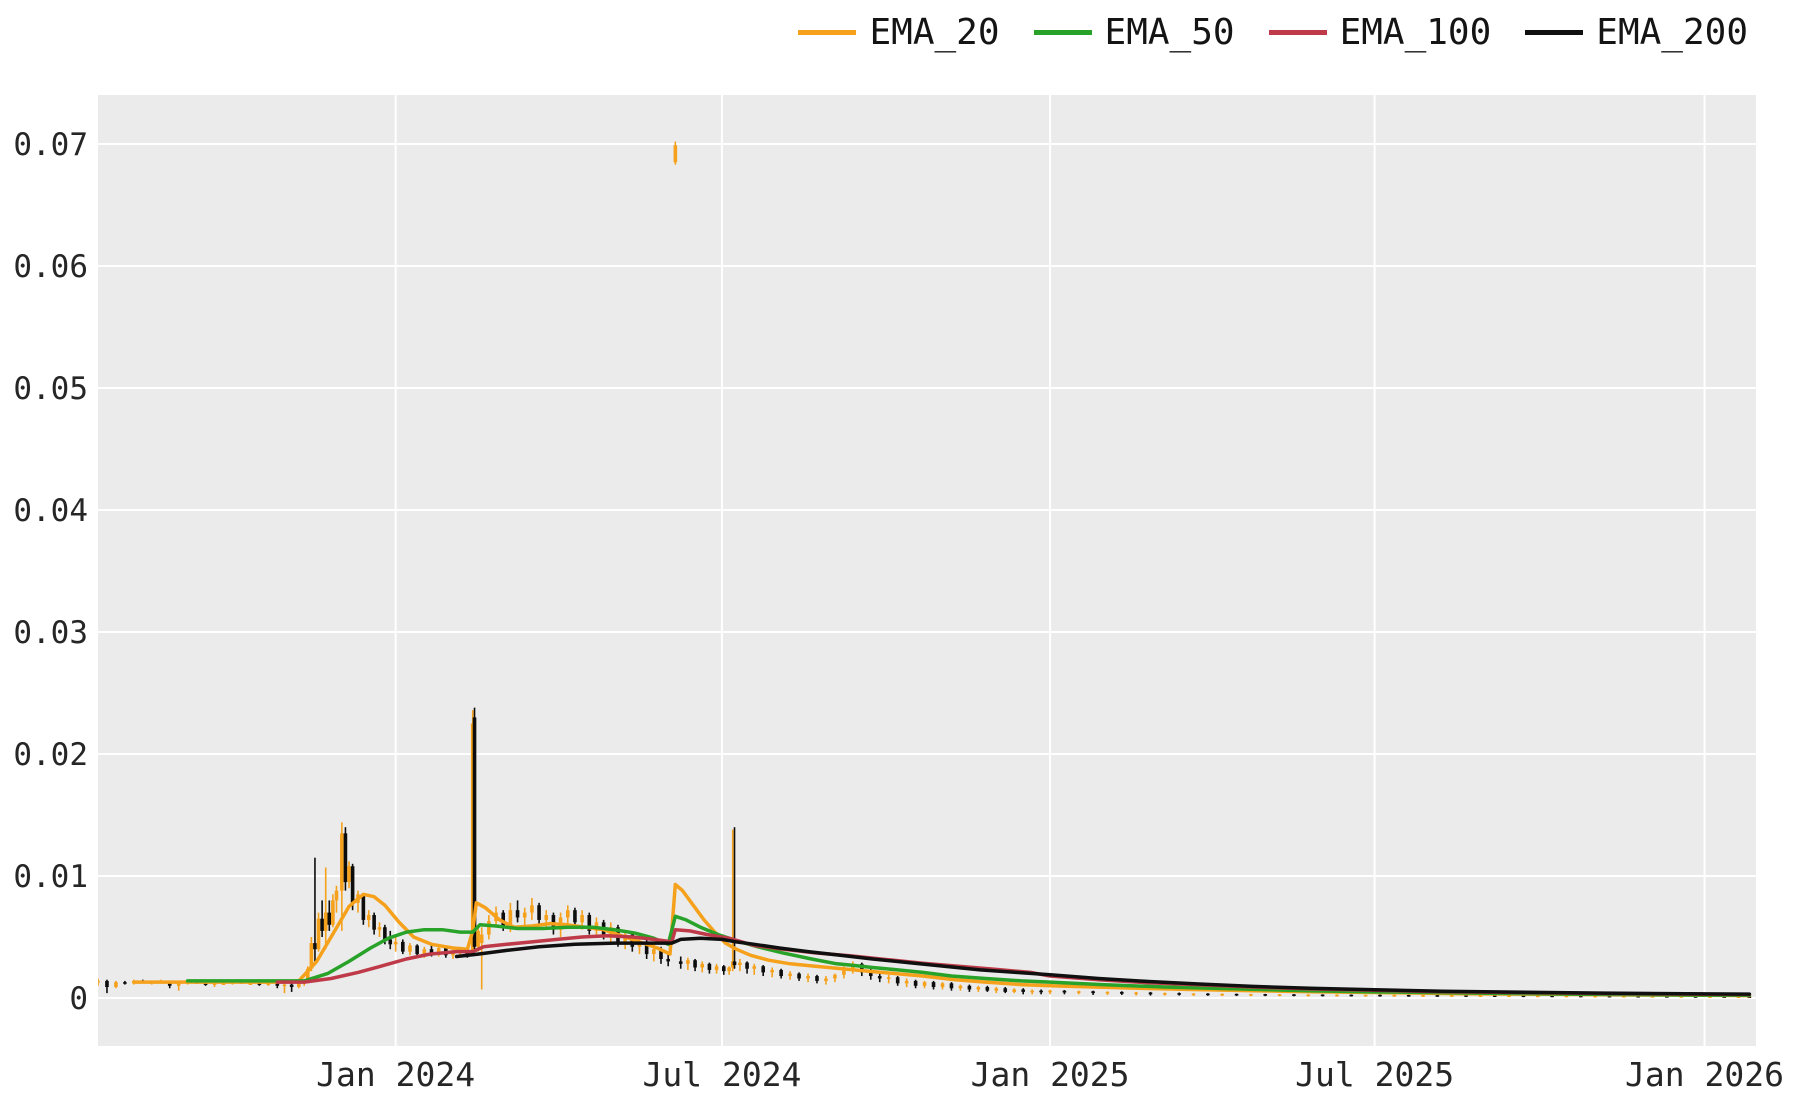  What do you see at coordinates (50, 511) in the screenshot?
I see `y-tick-label: 0.04` at bounding box center [50, 511].